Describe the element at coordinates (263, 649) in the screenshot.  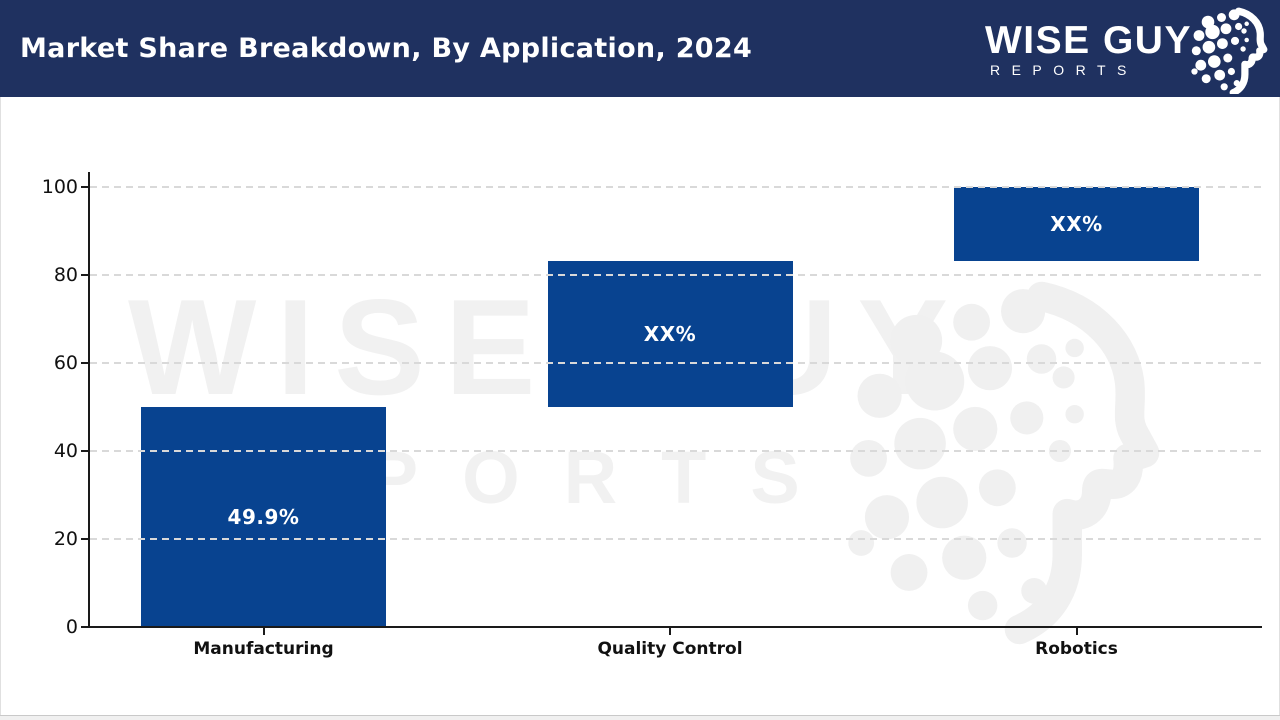
I see `x-category-label-1: Manufacturing` at that location.